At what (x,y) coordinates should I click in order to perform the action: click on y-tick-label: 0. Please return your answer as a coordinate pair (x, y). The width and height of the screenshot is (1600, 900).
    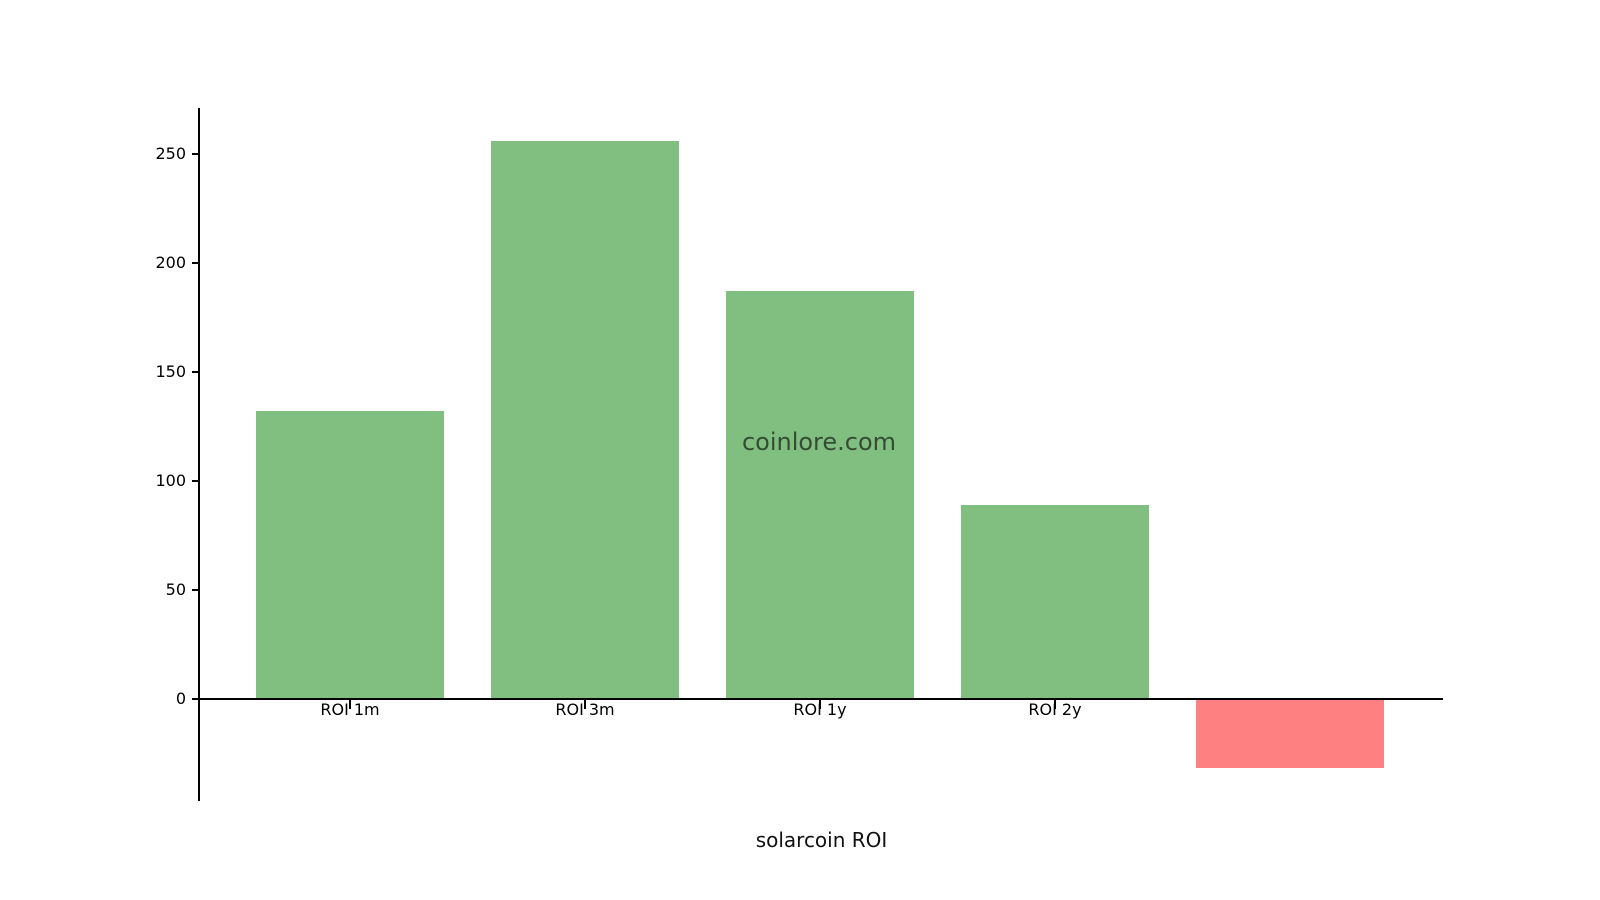
    Looking at the image, I should click on (180, 698).